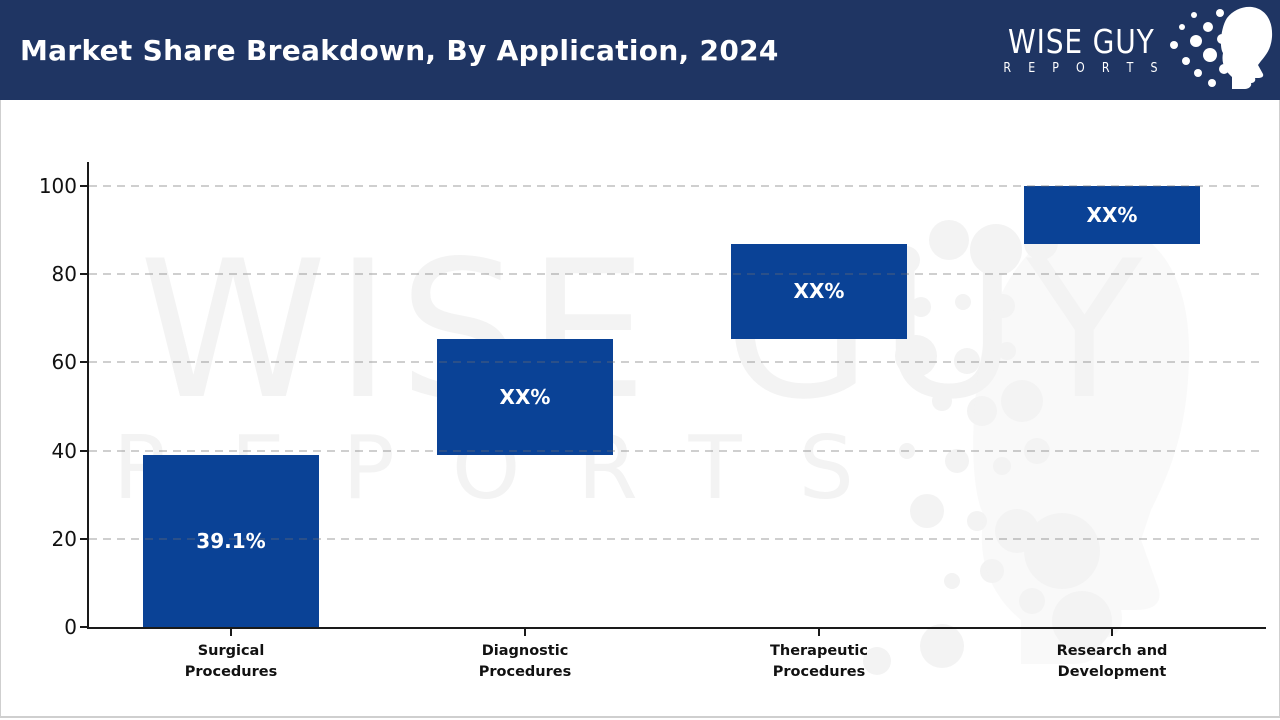 This screenshot has width=1280, height=720. Describe the element at coordinates (819, 662) in the screenshot. I see `x-category-label-therapeutic-procedures: Therapeutic Procedures` at that location.